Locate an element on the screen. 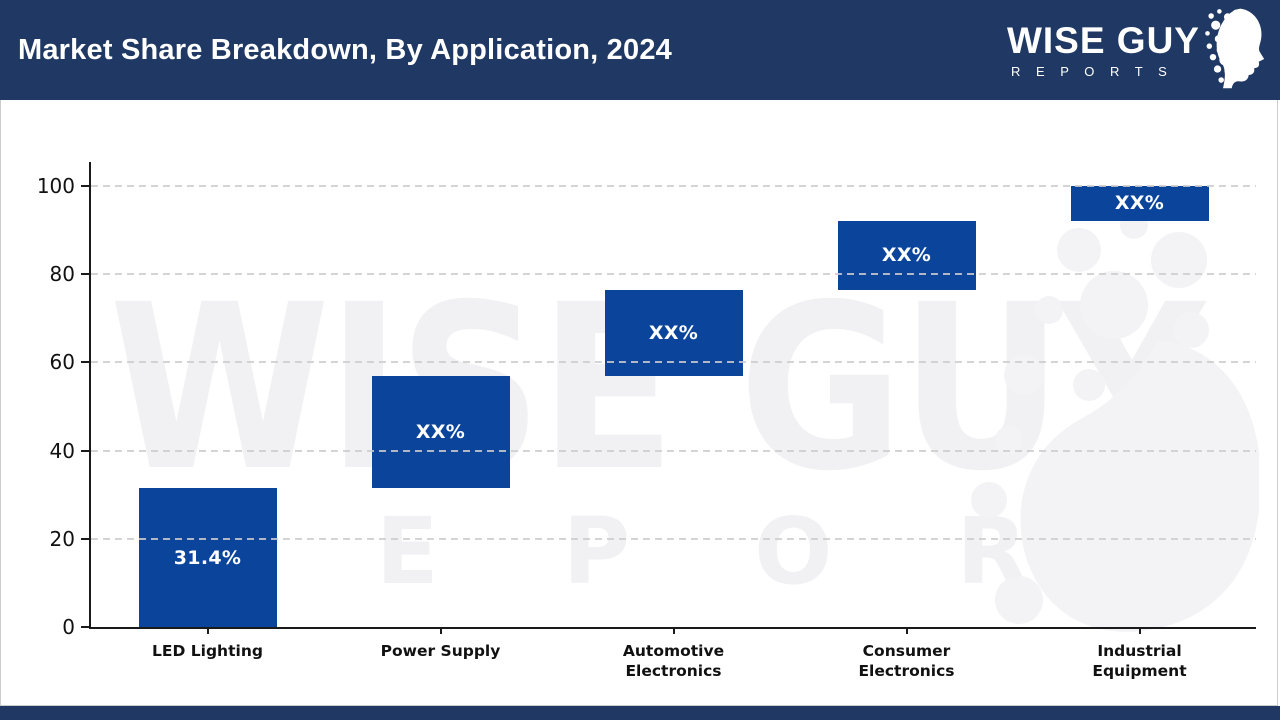 This screenshot has width=1280, height=720. y-axis-tick-label-0: 0 is located at coordinates (68, 627).